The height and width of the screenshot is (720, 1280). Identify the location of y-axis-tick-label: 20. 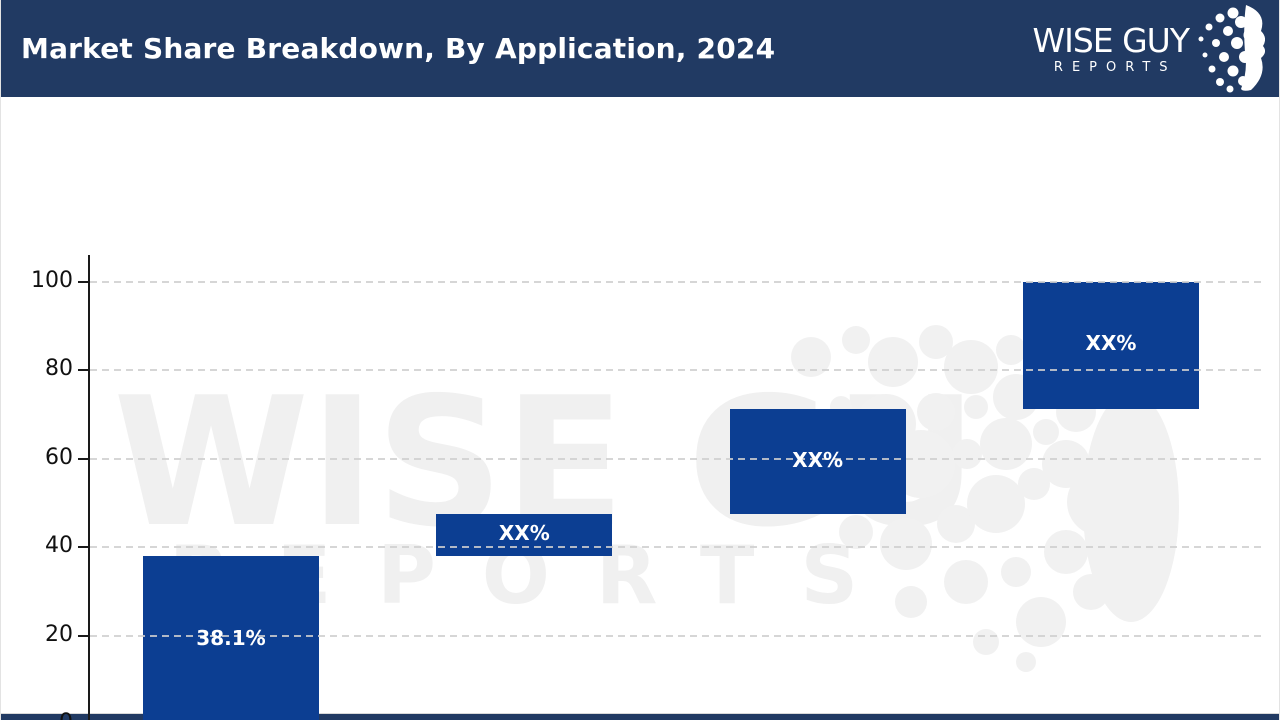
(59, 634).